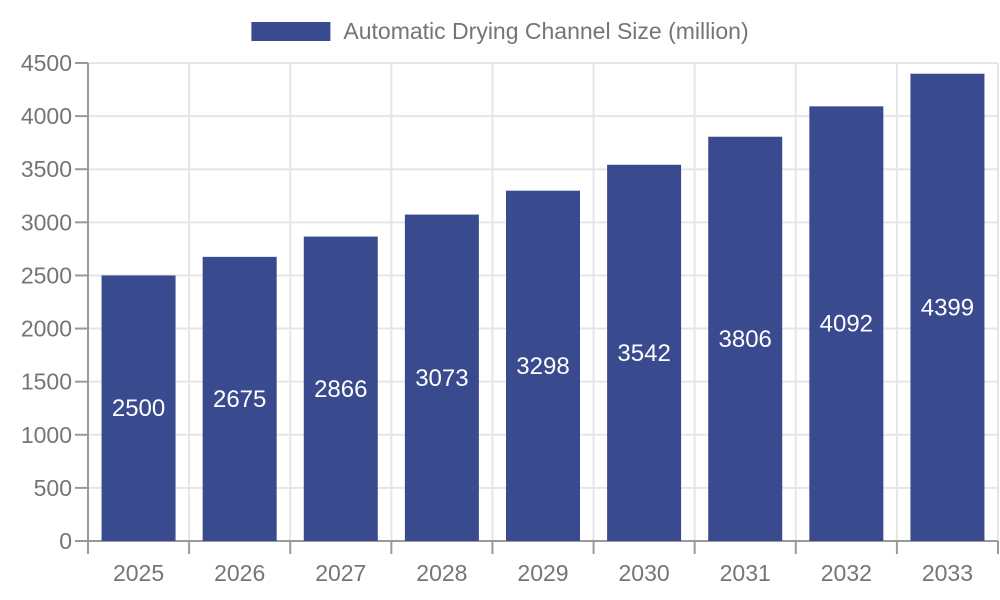 This screenshot has height=600, width=1000. What do you see at coordinates (138, 573) in the screenshot?
I see `x-tick-label: 2025` at bounding box center [138, 573].